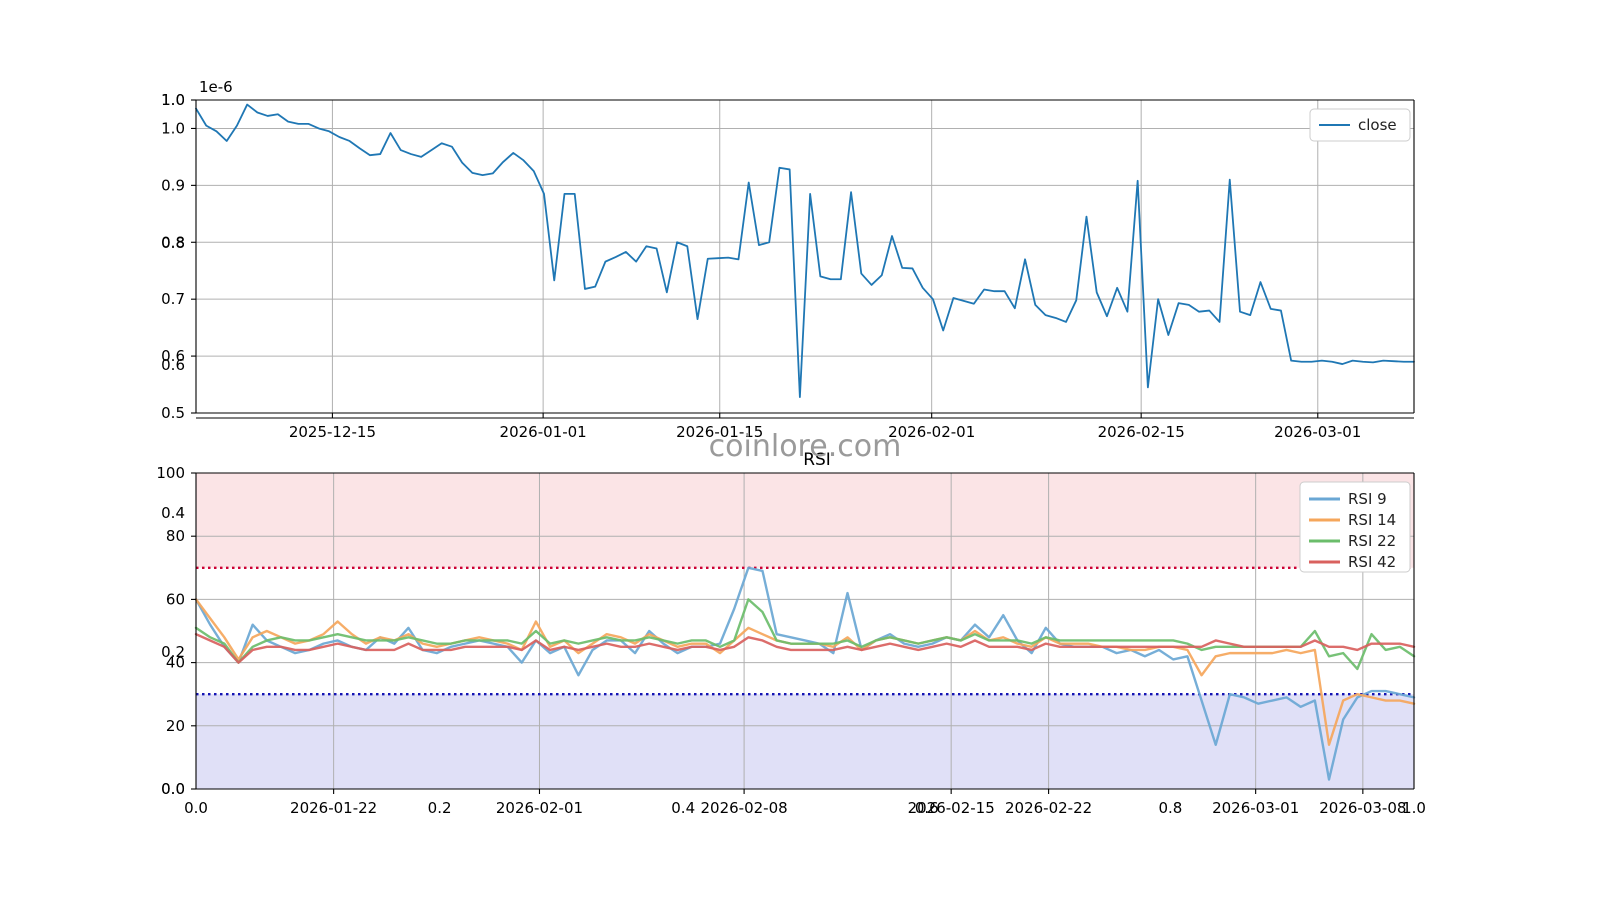 The image size is (1600, 900). I want to click on rsi-oversold-band, so click(805, 741).